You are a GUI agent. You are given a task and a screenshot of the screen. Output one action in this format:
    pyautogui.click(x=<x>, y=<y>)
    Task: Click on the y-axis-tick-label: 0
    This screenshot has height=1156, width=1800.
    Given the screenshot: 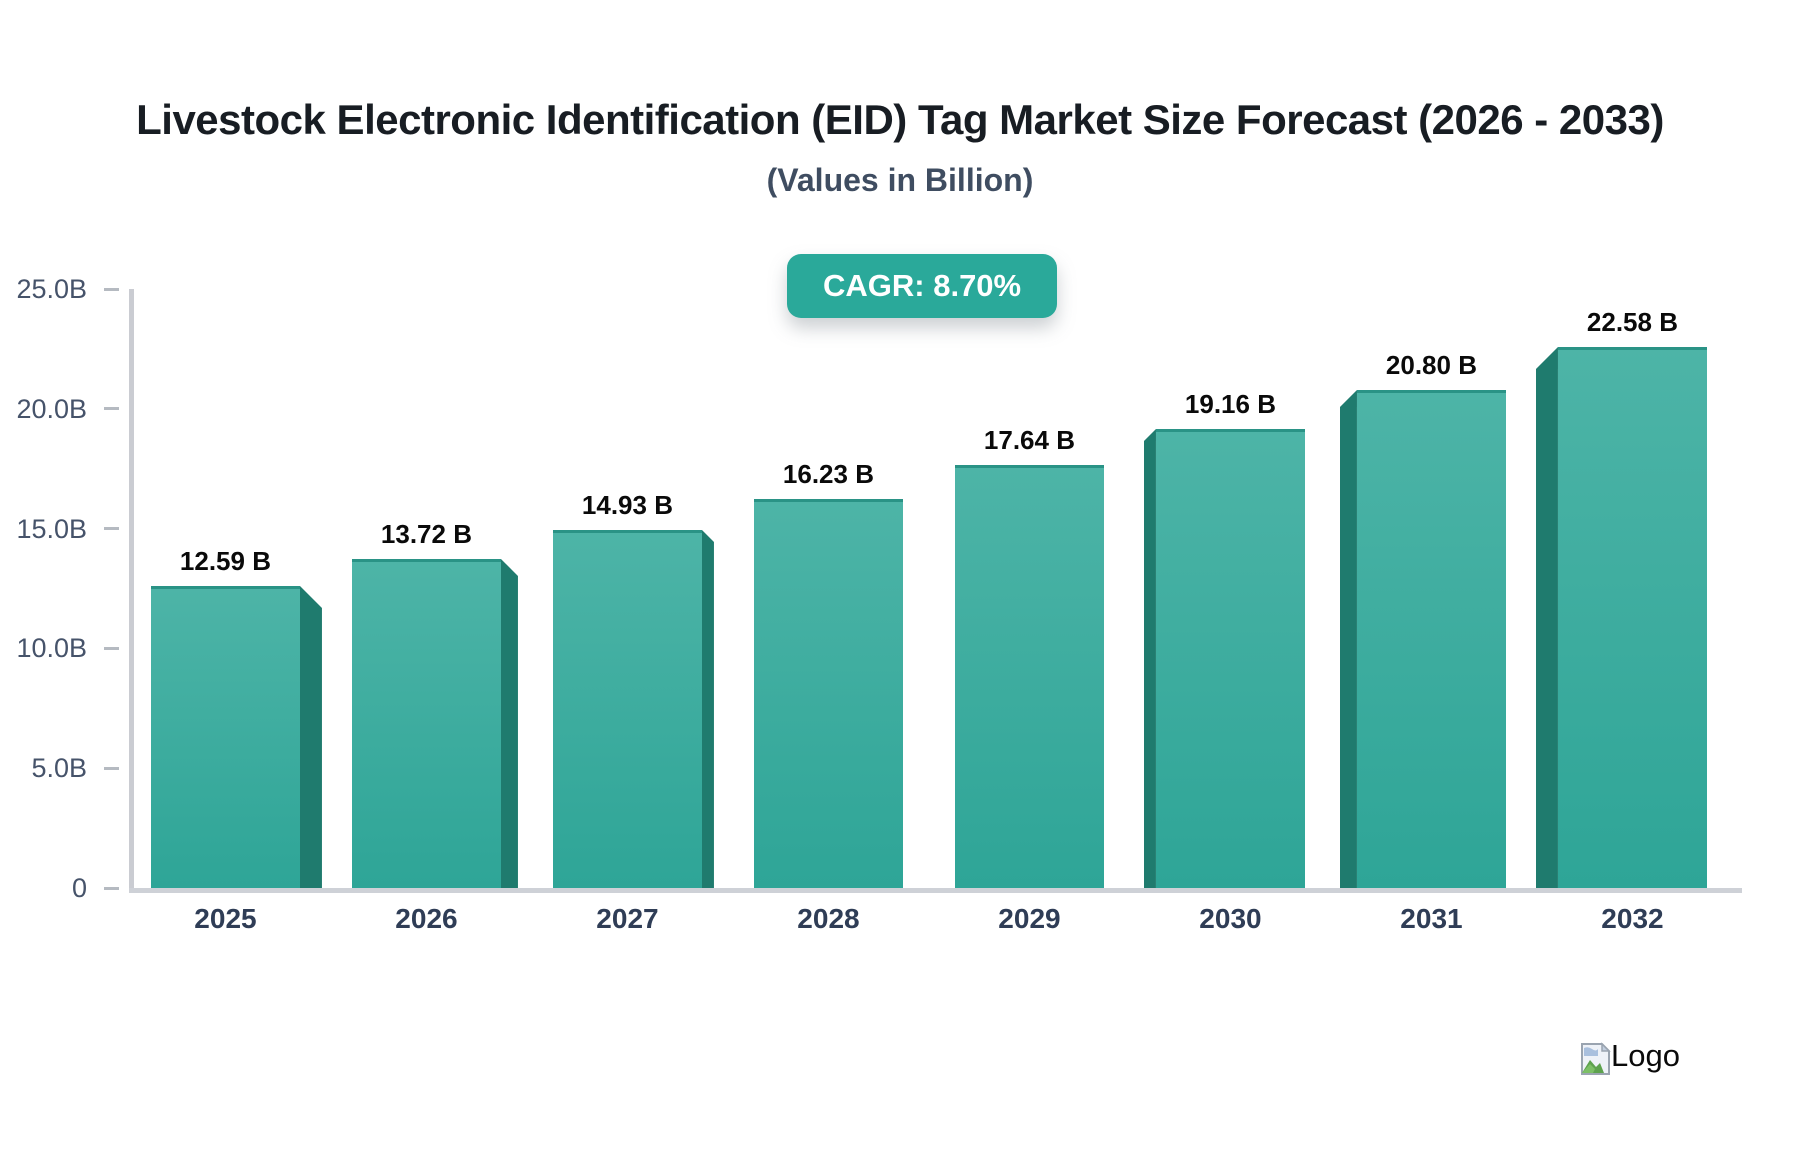 What is the action you would take?
    pyautogui.click(x=79, y=888)
    